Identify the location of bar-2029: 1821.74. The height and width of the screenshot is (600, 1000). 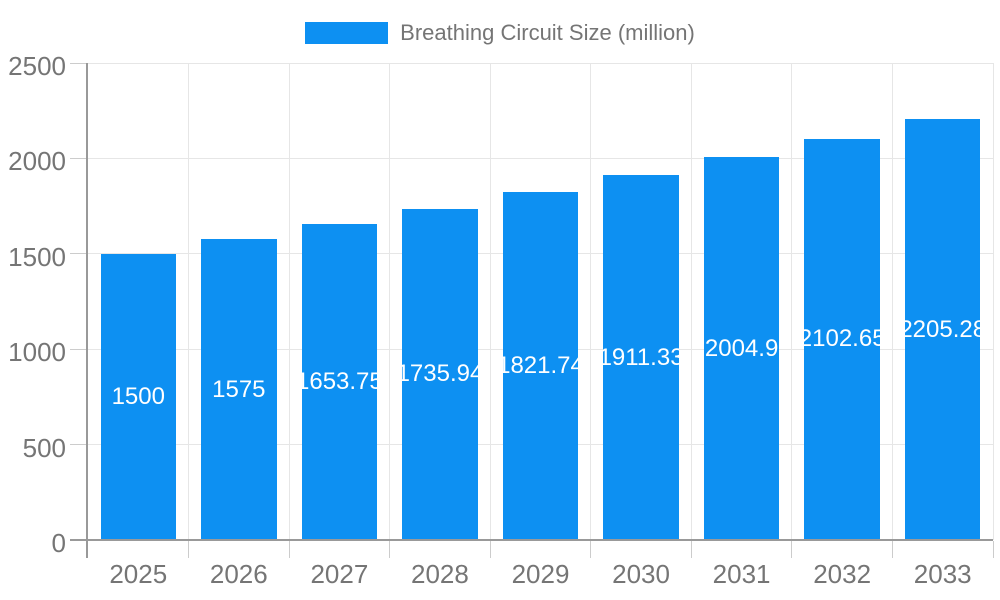
(540, 366).